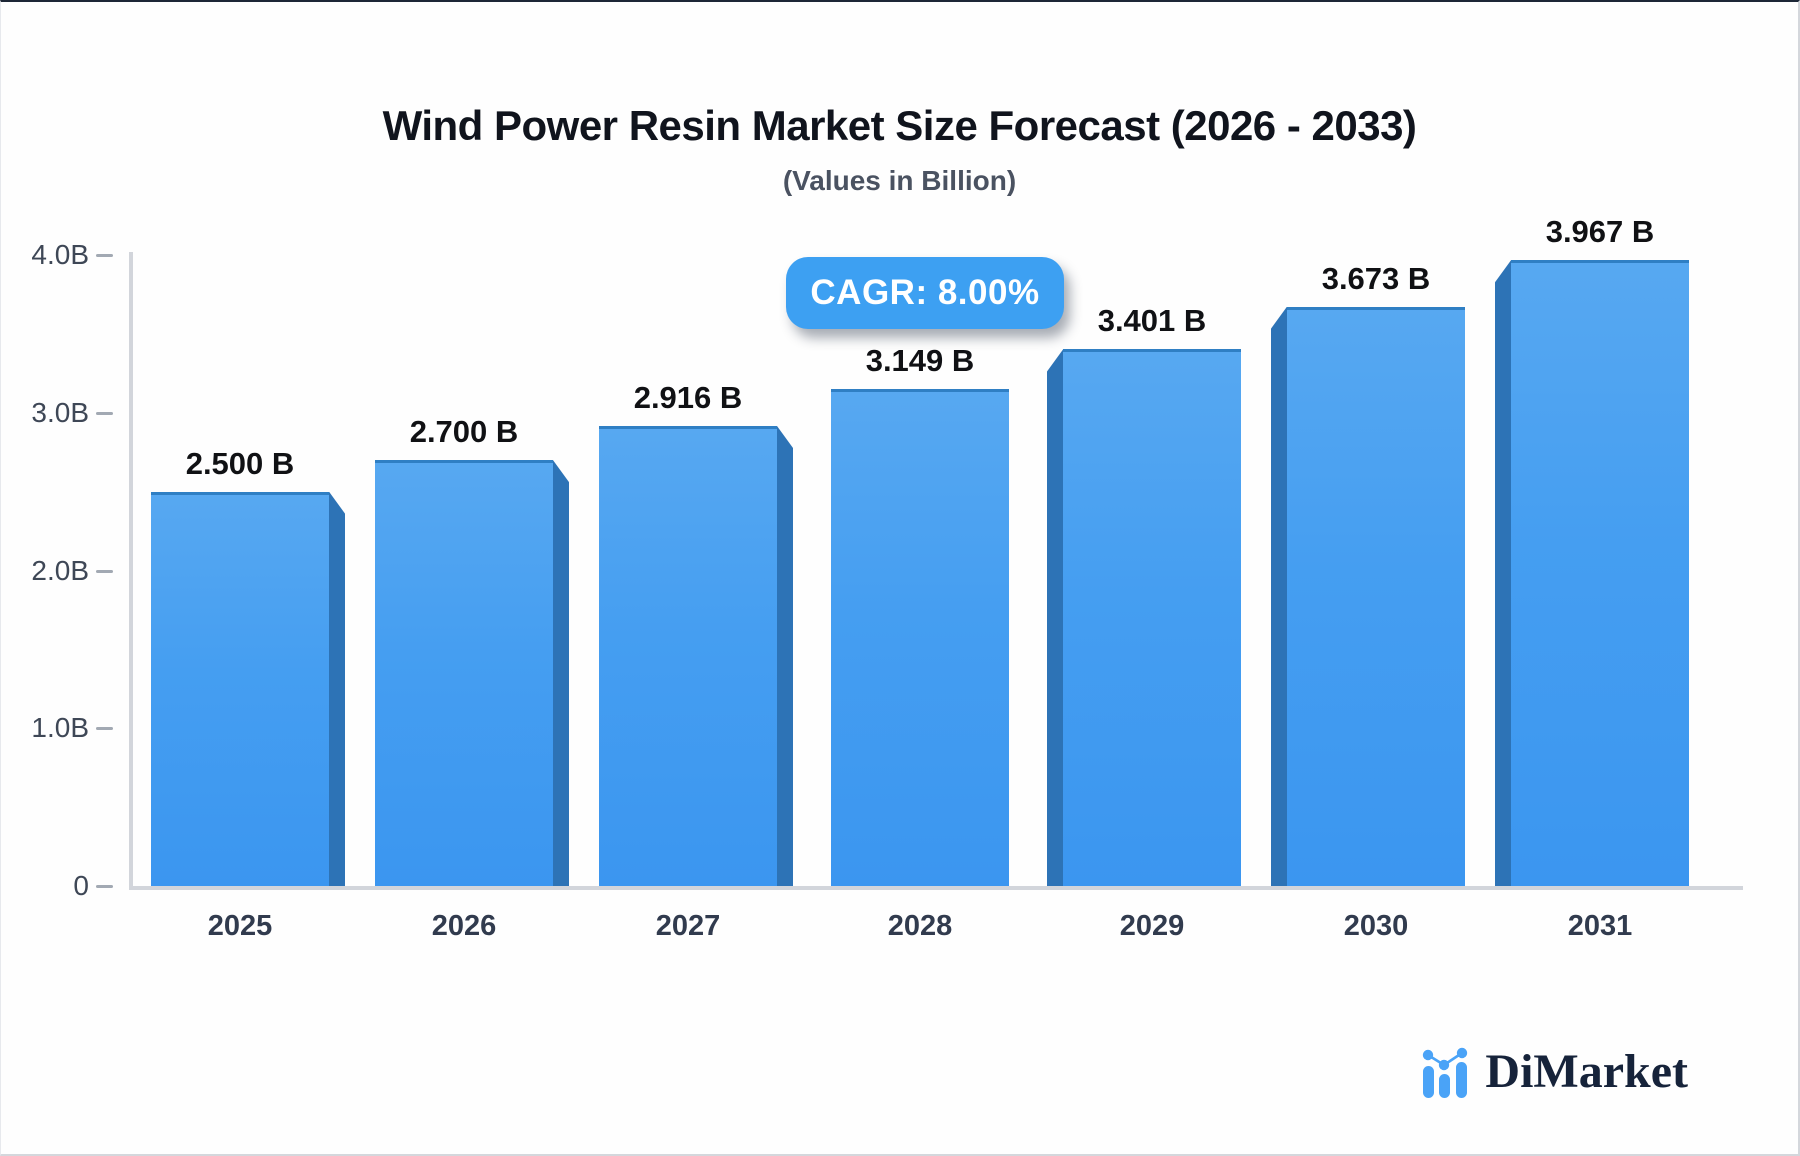  Describe the element at coordinates (60, 412) in the screenshot. I see `y-axis-label: 3.0B` at that location.